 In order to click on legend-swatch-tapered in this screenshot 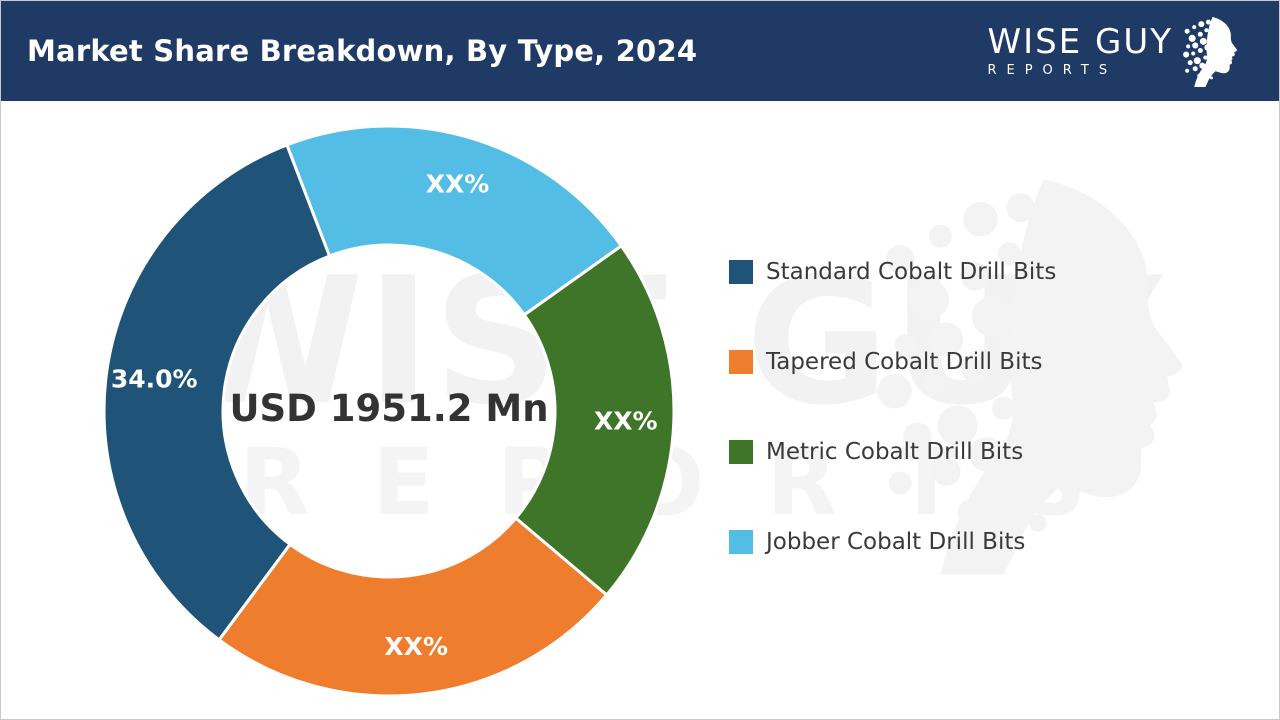, I will do `click(741, 362)`.